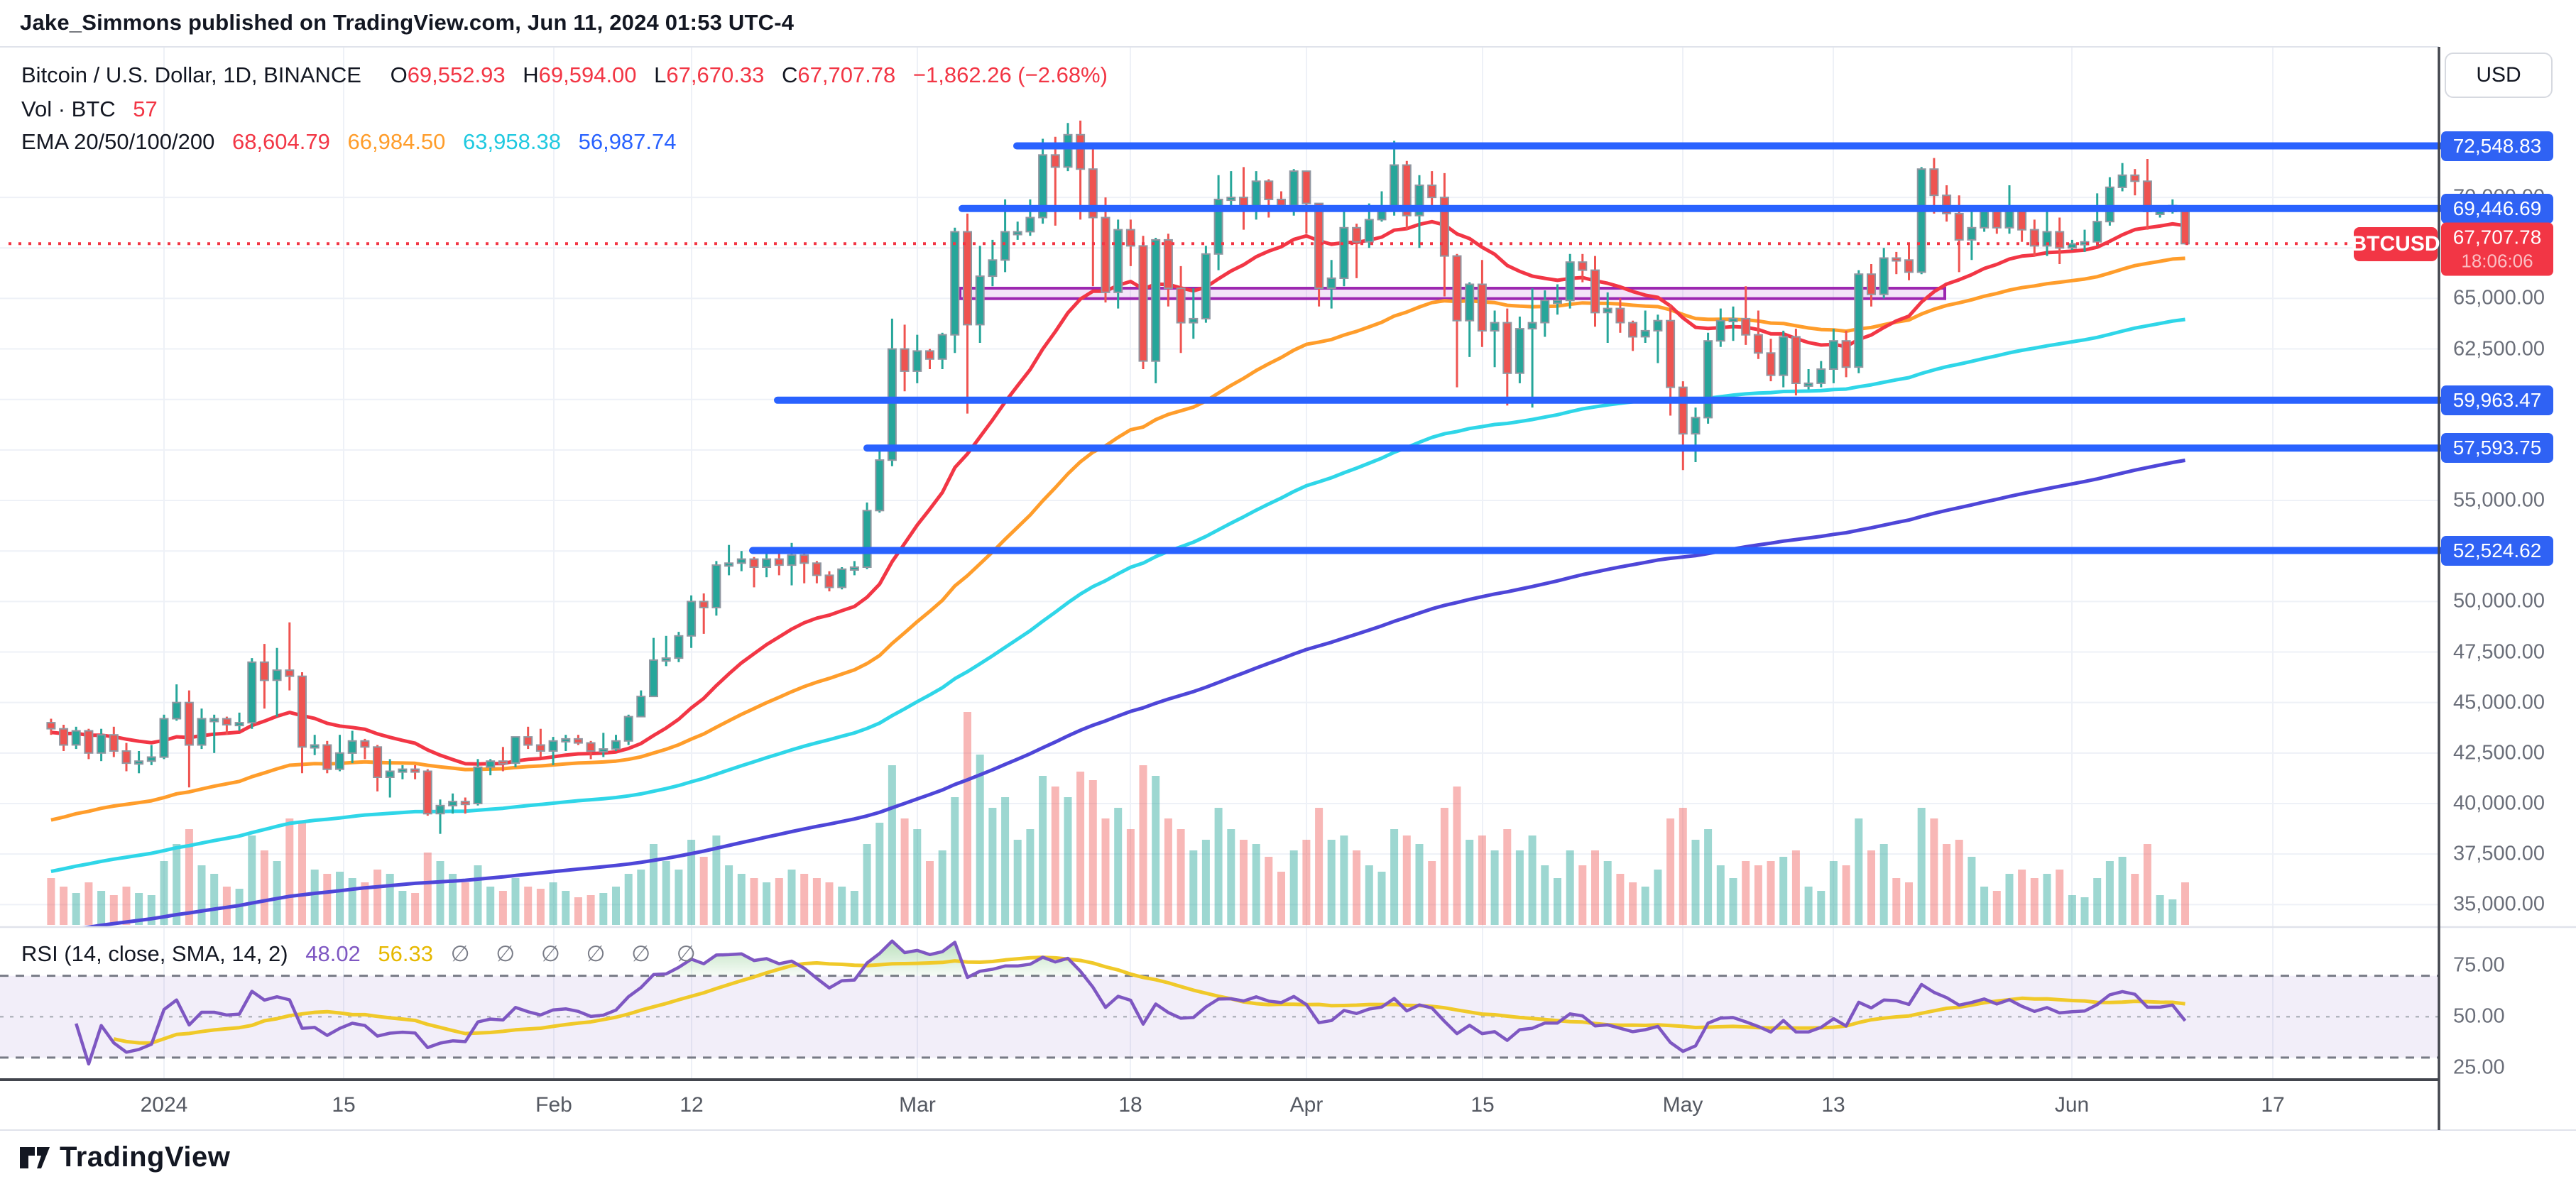 Image resolution: width=2576 pixels, height=1189 pixels. What do you see at coordinates (145, 109) in the screenshot?
I see `volume-value: 57` at bounding box center [145, 109].